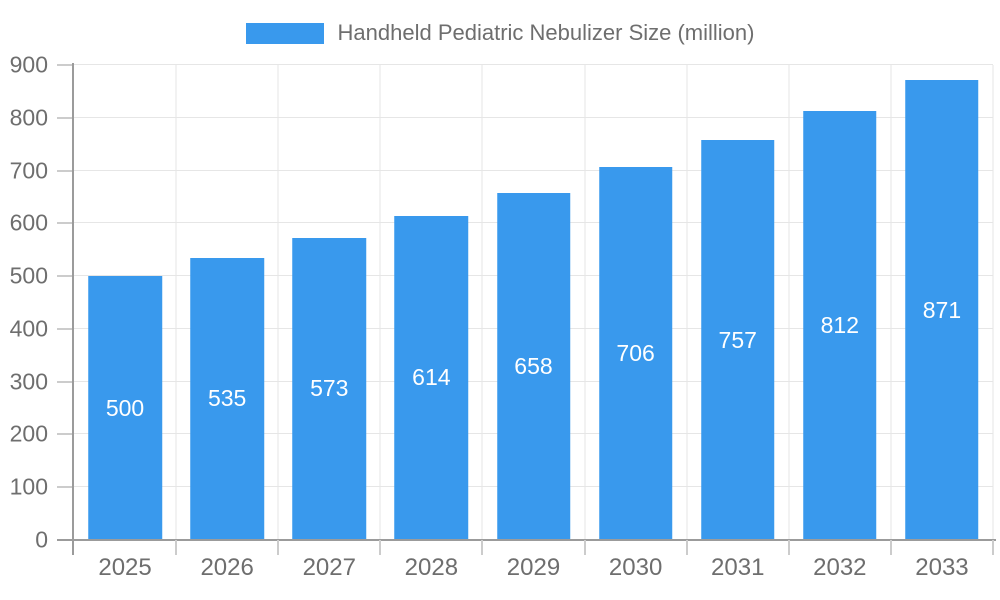 Image resolution: width=1000 pixels, height=600 pixels. Describe the element at coordinates (41, 539) in the screenshot. I see `y-tick-label-0: 0` at that location.